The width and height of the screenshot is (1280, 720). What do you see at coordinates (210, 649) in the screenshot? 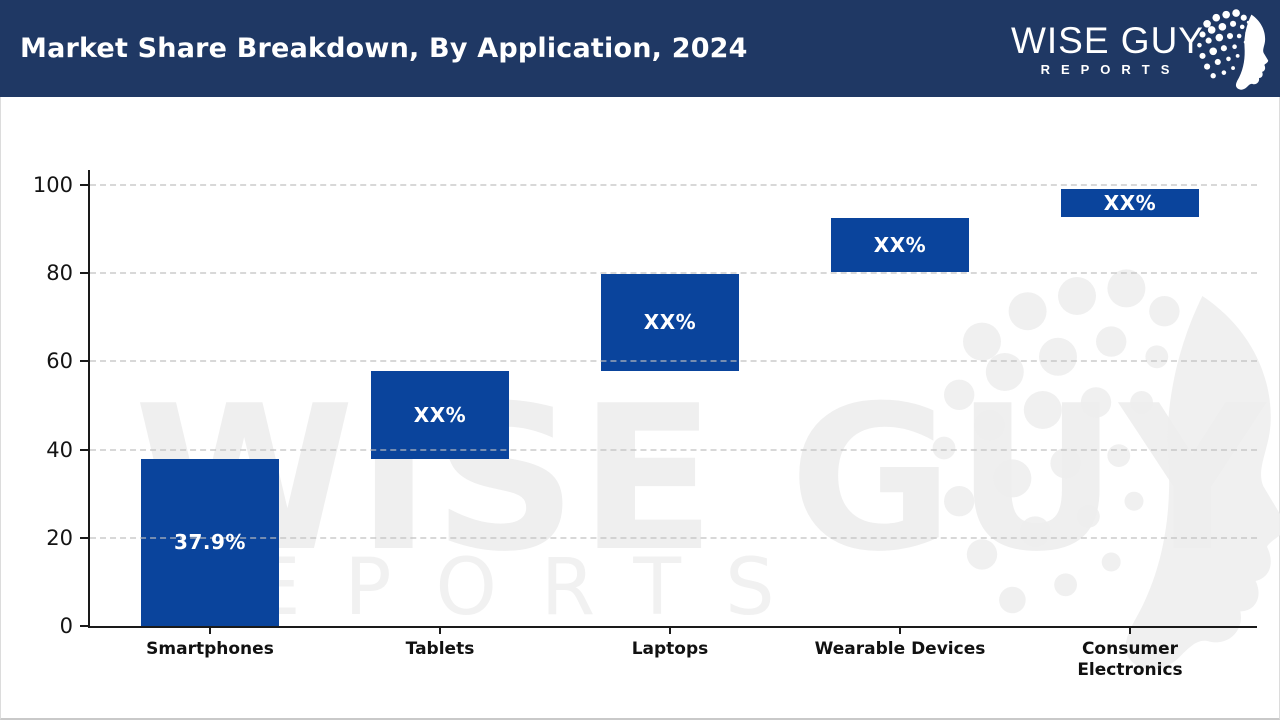
I see `x-tick-label: Smartphones` at bounding box center [210, 649].